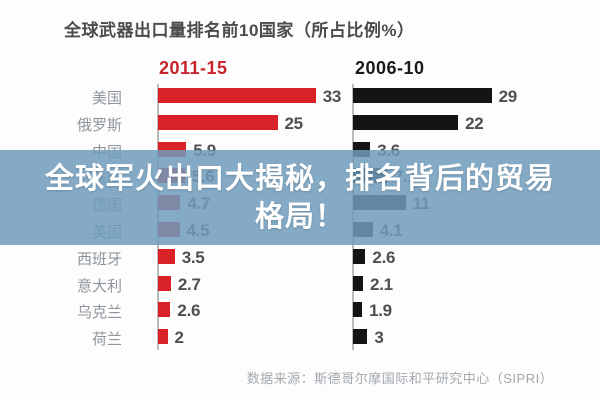  Describe the element at coordinates (189, 284) in the screenshot. I see `bar-value-label: 2.7` at that location.